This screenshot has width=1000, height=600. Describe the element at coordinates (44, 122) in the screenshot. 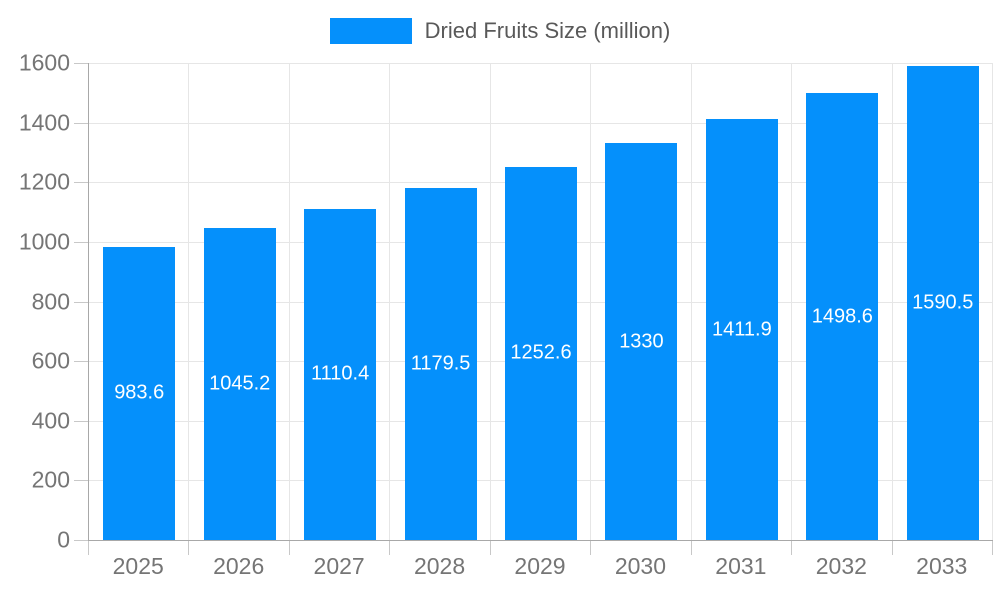

I see `y-axis-tick-label: 1400` at that location.